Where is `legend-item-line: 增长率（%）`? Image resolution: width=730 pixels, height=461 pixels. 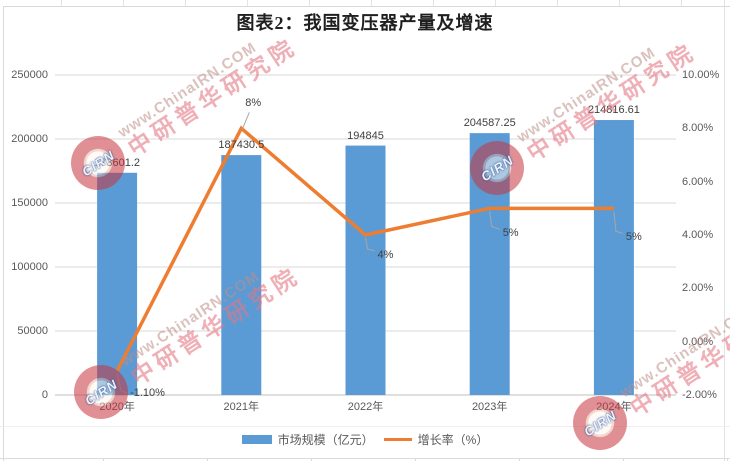 legend-item-line: 增长率（%） is located at coordinates (436, 439).